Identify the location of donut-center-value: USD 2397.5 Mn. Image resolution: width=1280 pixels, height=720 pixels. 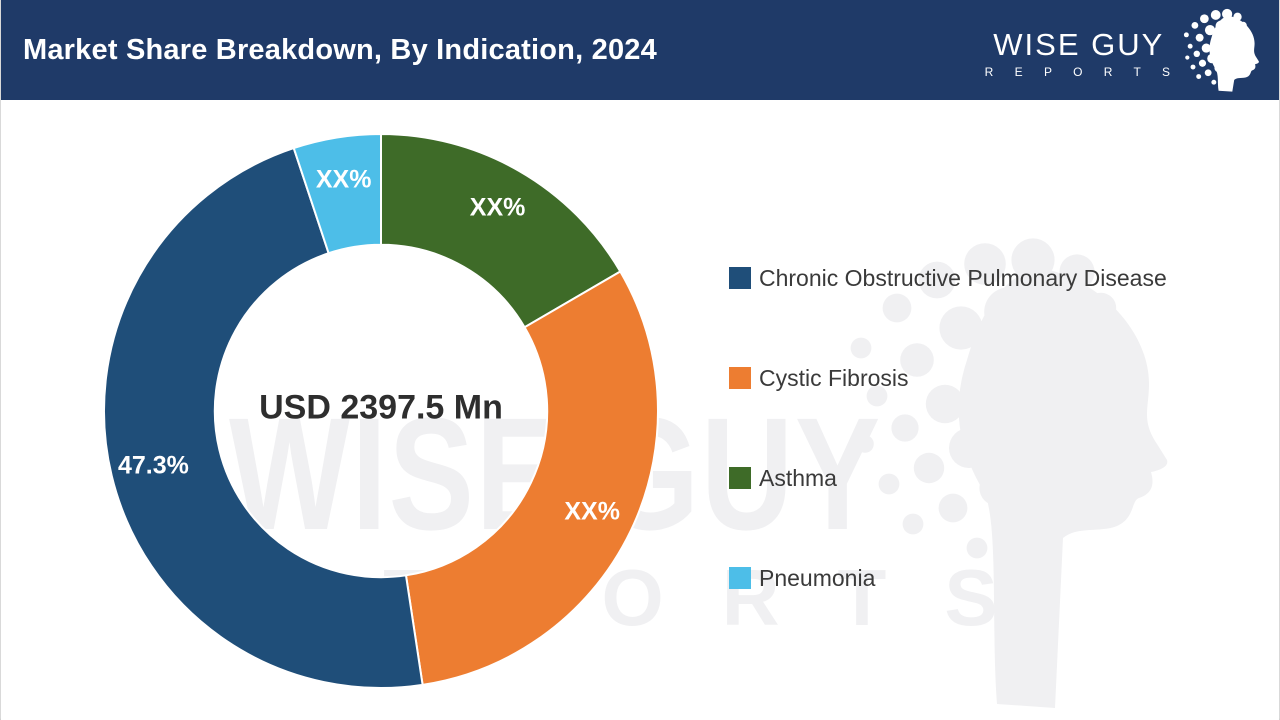
(381, 407).